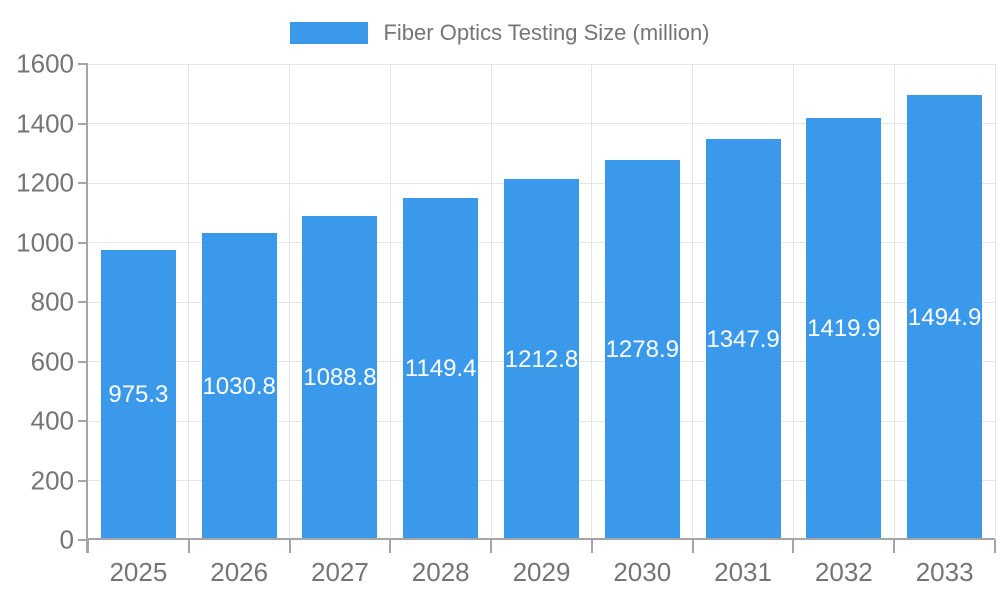  I want to click on bar-value-label: 1494.9, so click(944, 317).